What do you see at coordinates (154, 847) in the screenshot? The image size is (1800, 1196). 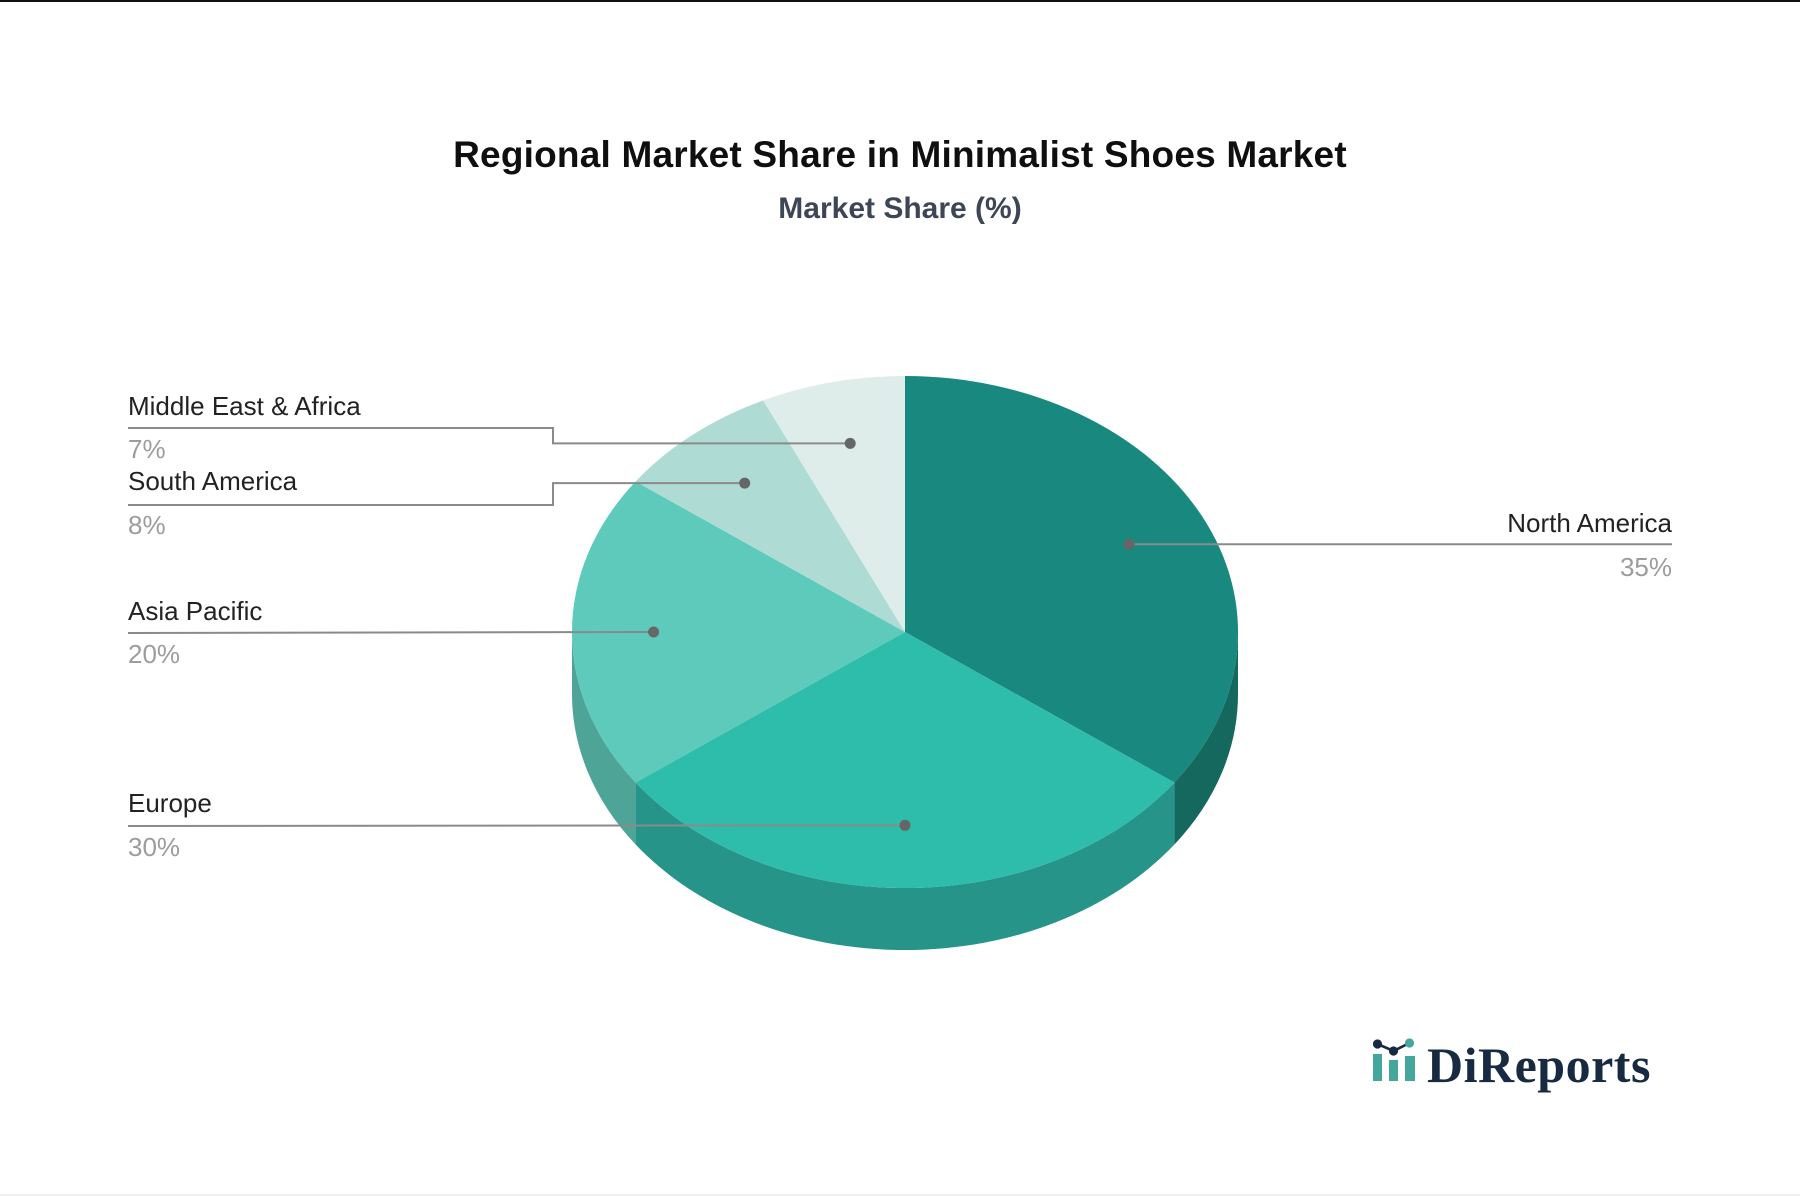 I see `pie-label-value: 30%` at bounding box center [154, 847].